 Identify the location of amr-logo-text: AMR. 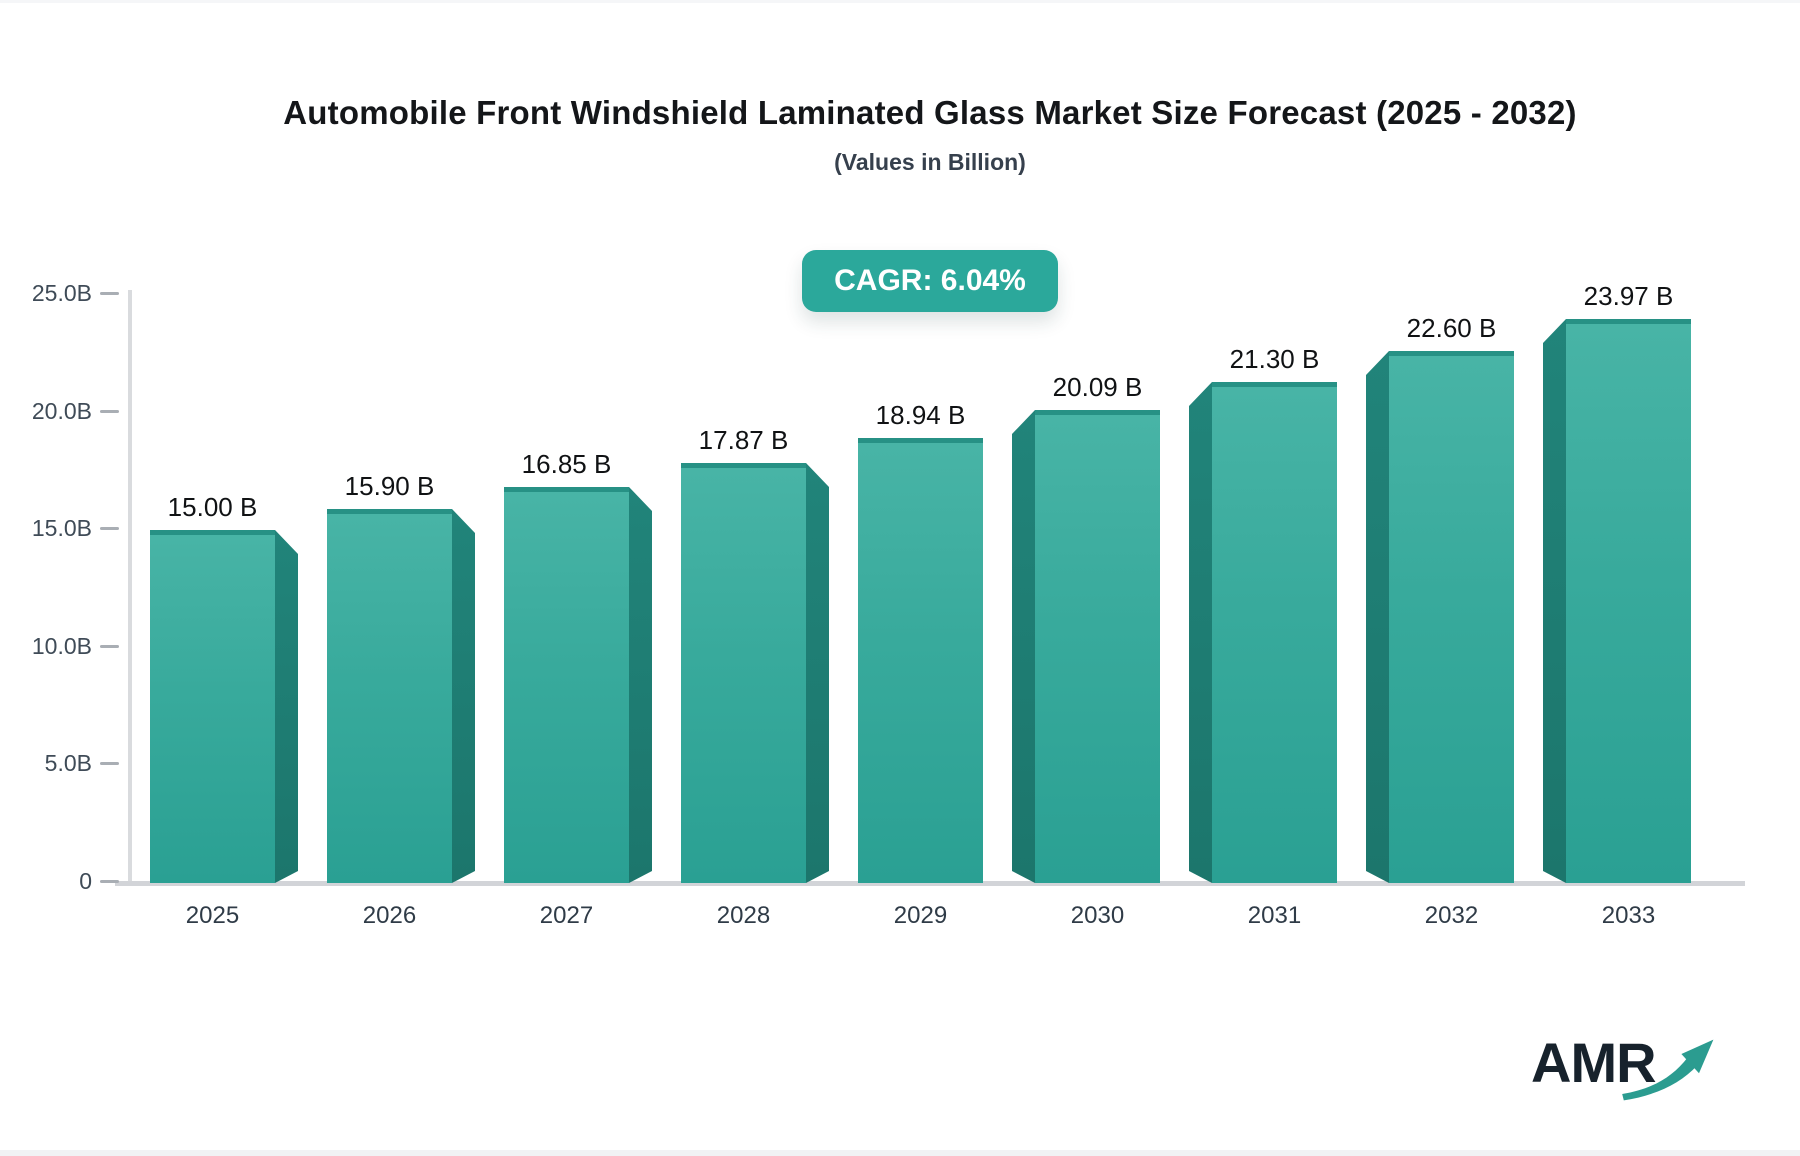
(1594, 1062).